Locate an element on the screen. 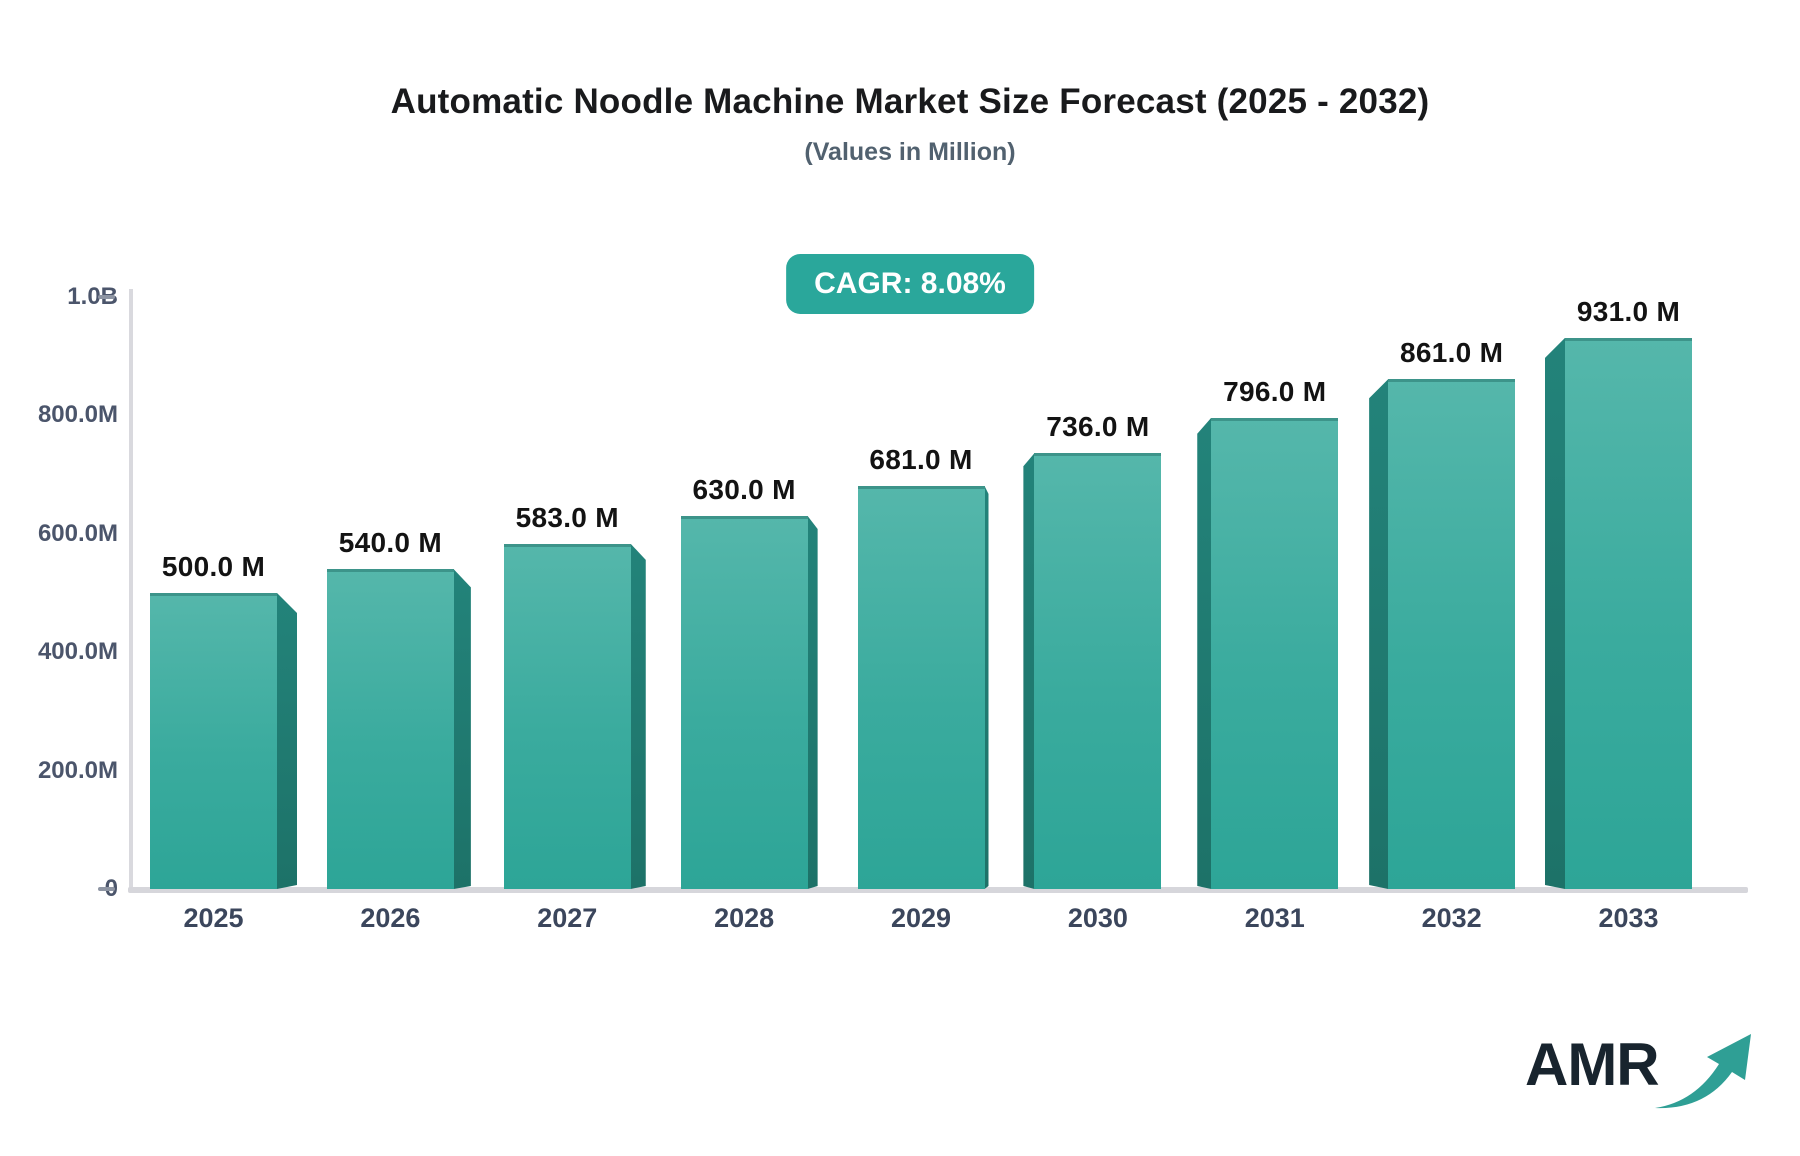 Image resolution: width=1800 pixels, height=1156 pixels. amr-logo-text: AMR is located at coordinates (1592, 1064).